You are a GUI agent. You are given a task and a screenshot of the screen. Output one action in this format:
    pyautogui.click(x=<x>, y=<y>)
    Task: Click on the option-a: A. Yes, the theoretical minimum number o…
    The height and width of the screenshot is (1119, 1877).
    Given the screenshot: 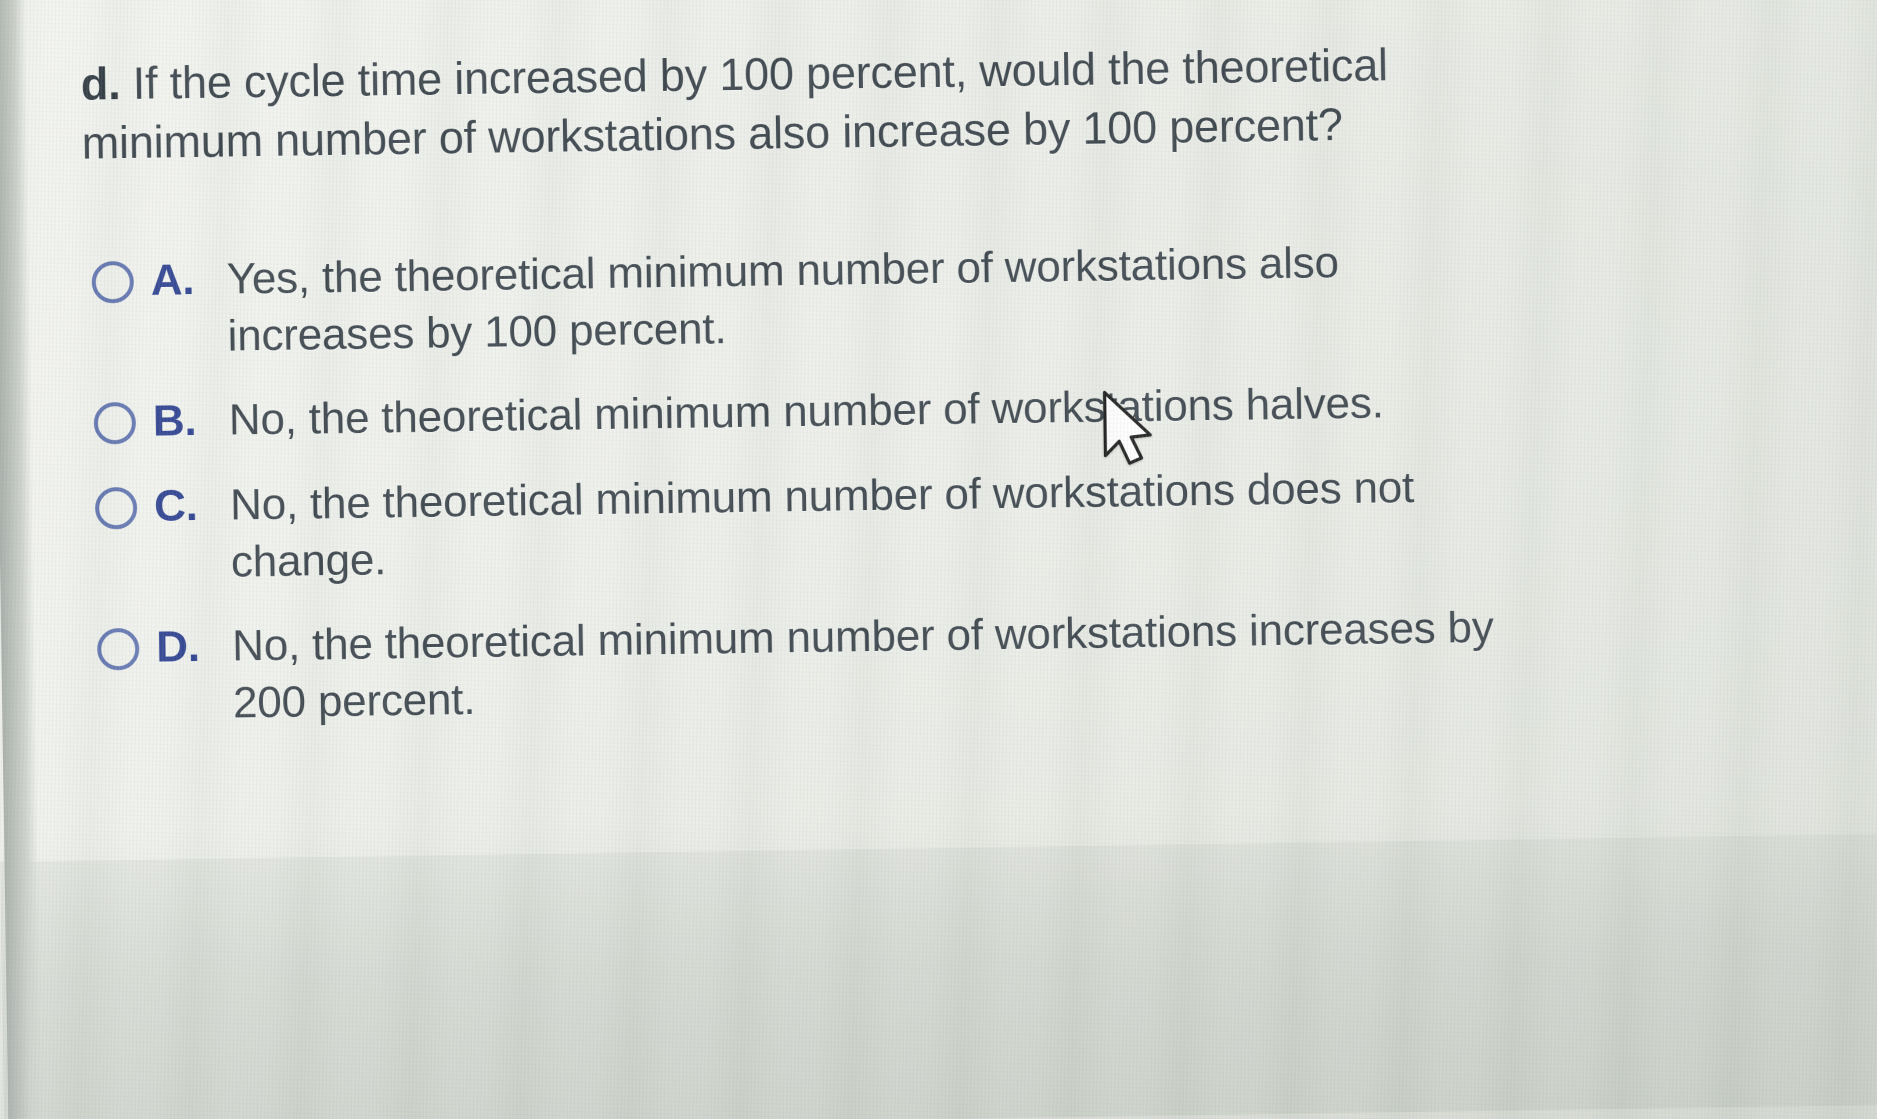 What is the action you would take?
    pyautogui.click(x=842, y=298)
    